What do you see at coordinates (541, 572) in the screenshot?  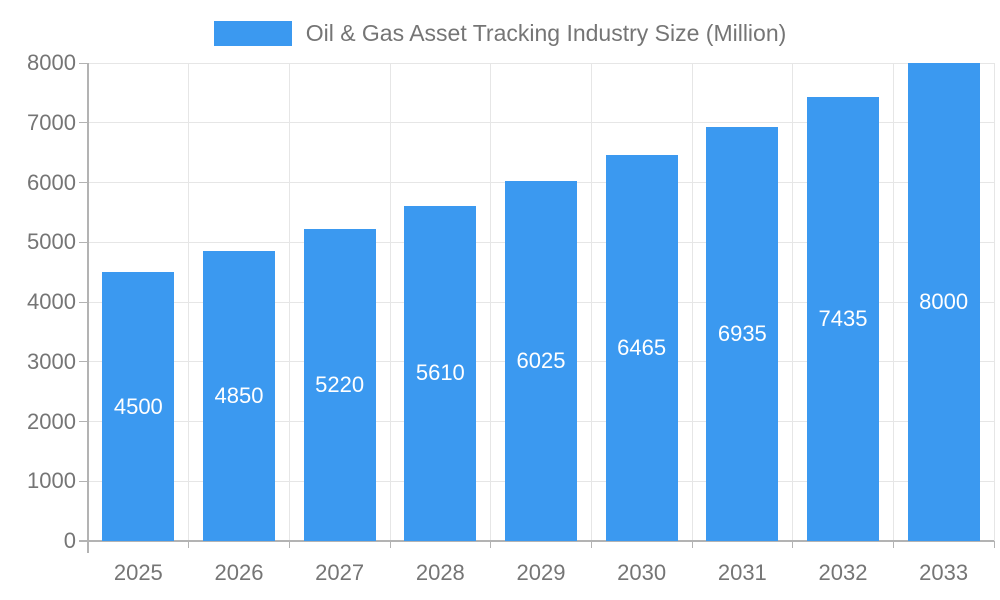 I see `x-axis-label: 2029` at bounding box center [541, 572].